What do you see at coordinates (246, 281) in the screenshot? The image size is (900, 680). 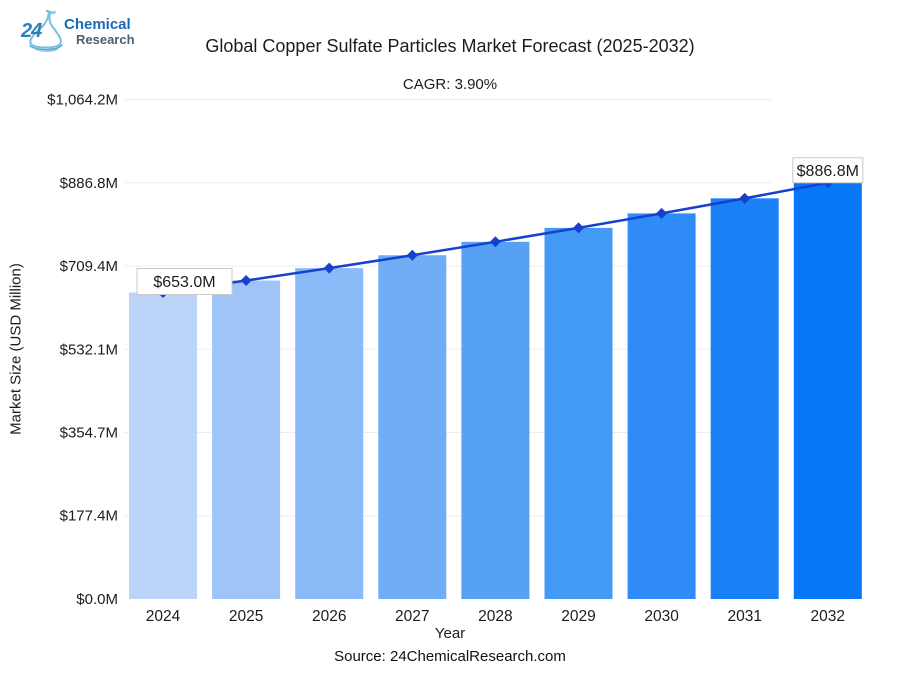 I see `marker-2025` at bounding box center [246, 281].